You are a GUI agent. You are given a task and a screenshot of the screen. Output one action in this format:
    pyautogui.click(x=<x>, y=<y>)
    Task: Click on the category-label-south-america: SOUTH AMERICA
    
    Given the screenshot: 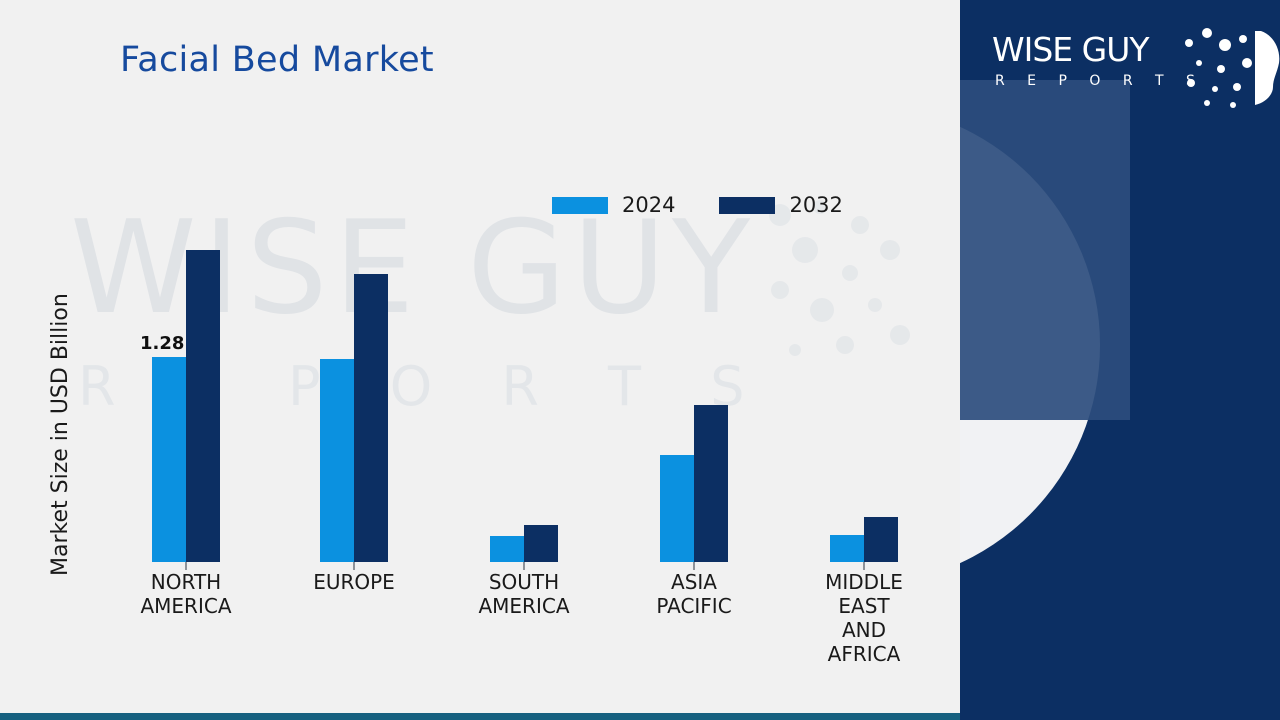 What is the action you would take?
    pyautogui.click(x=524, y=594)
    